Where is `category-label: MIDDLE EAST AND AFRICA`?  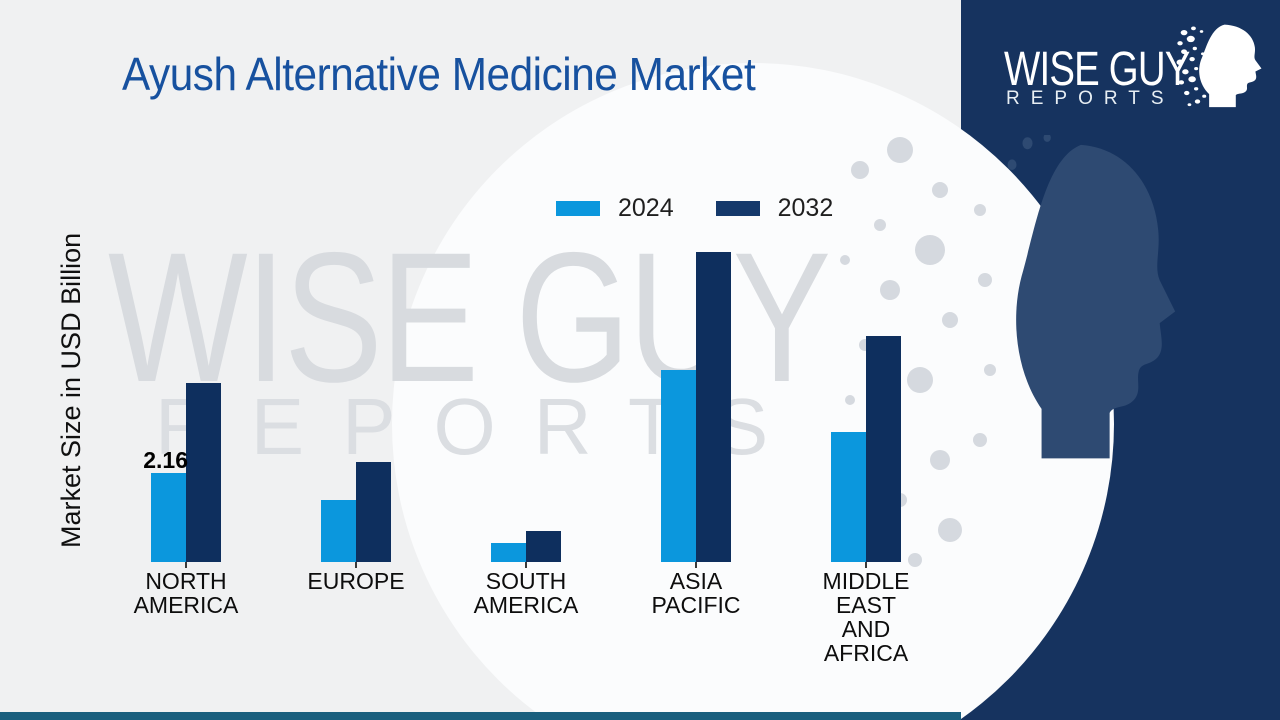
category-label: MIDDLE EAST AND AFRICA is located at coordinates (866, 617).